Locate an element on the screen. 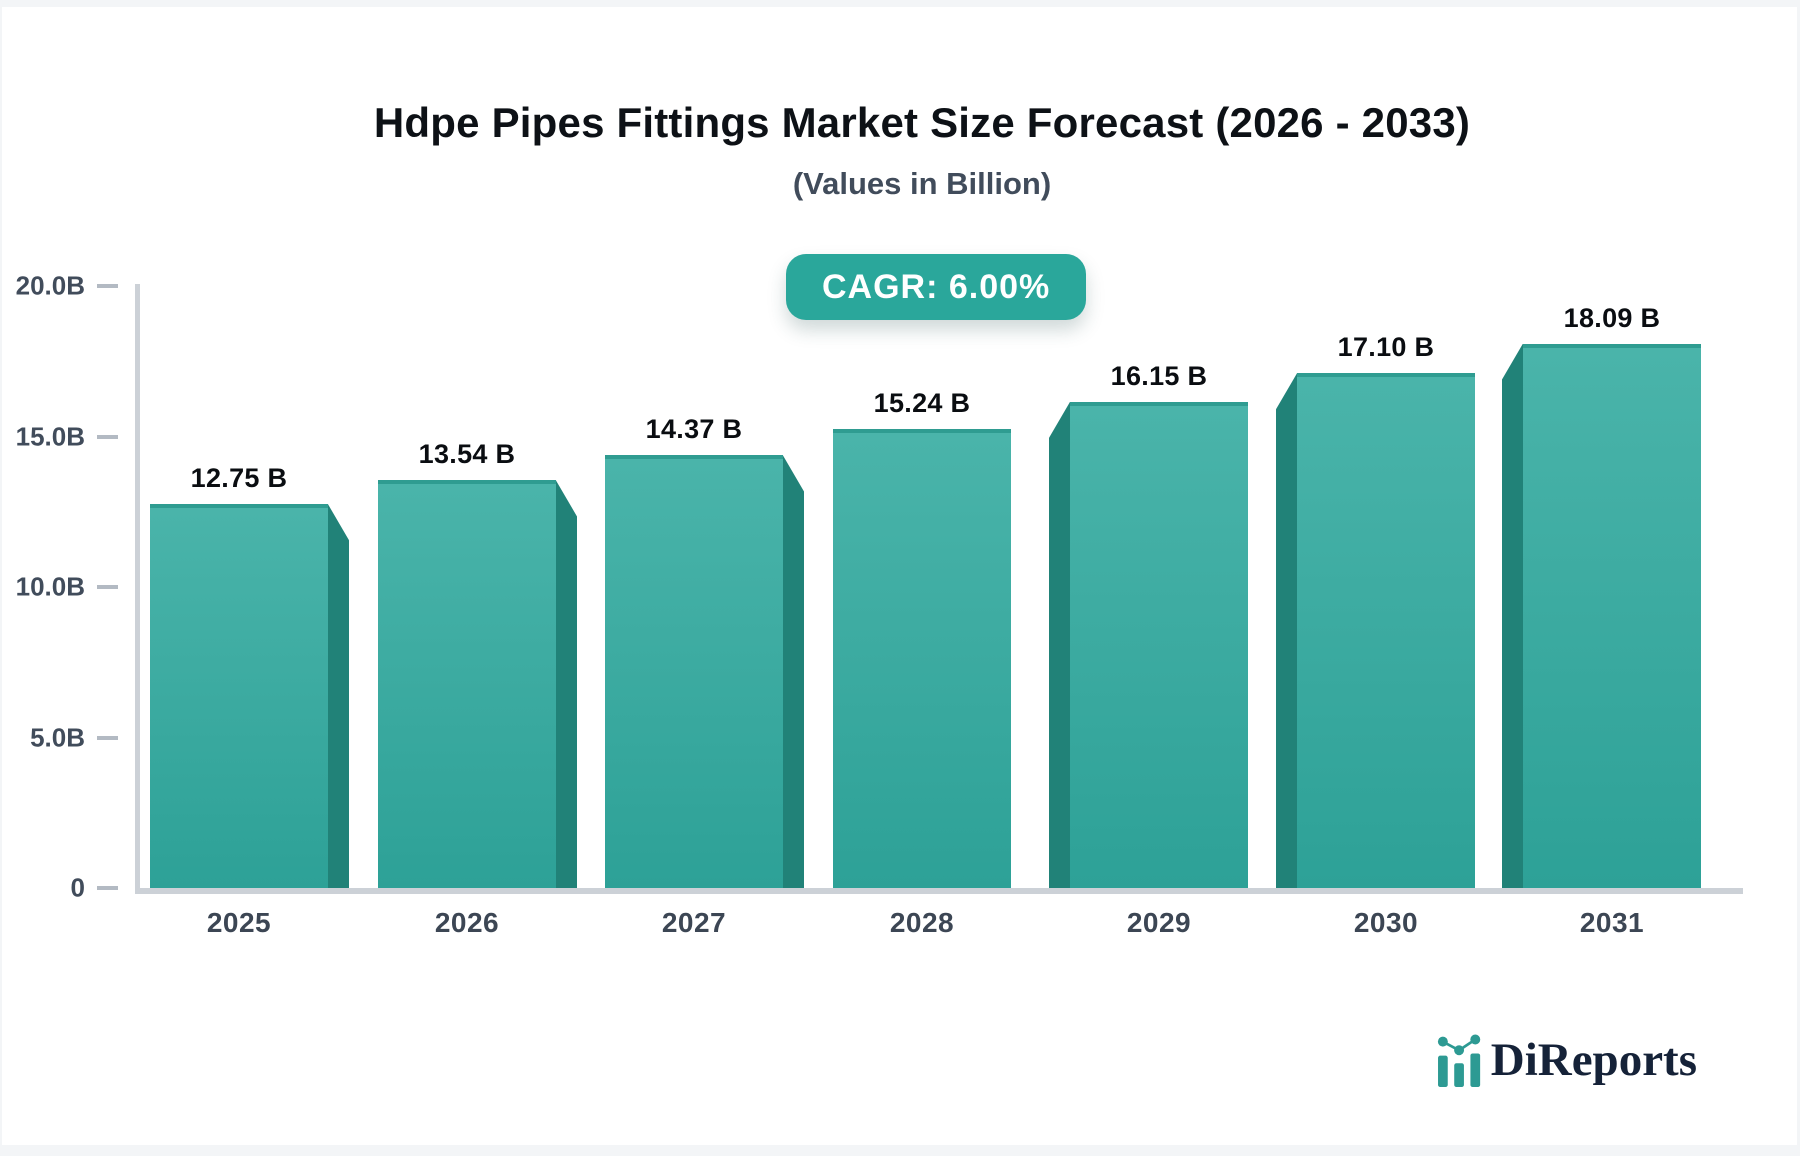 The image size is (1800, 1156). brand-name: DiReports is located at coordinates (1593, 1060).